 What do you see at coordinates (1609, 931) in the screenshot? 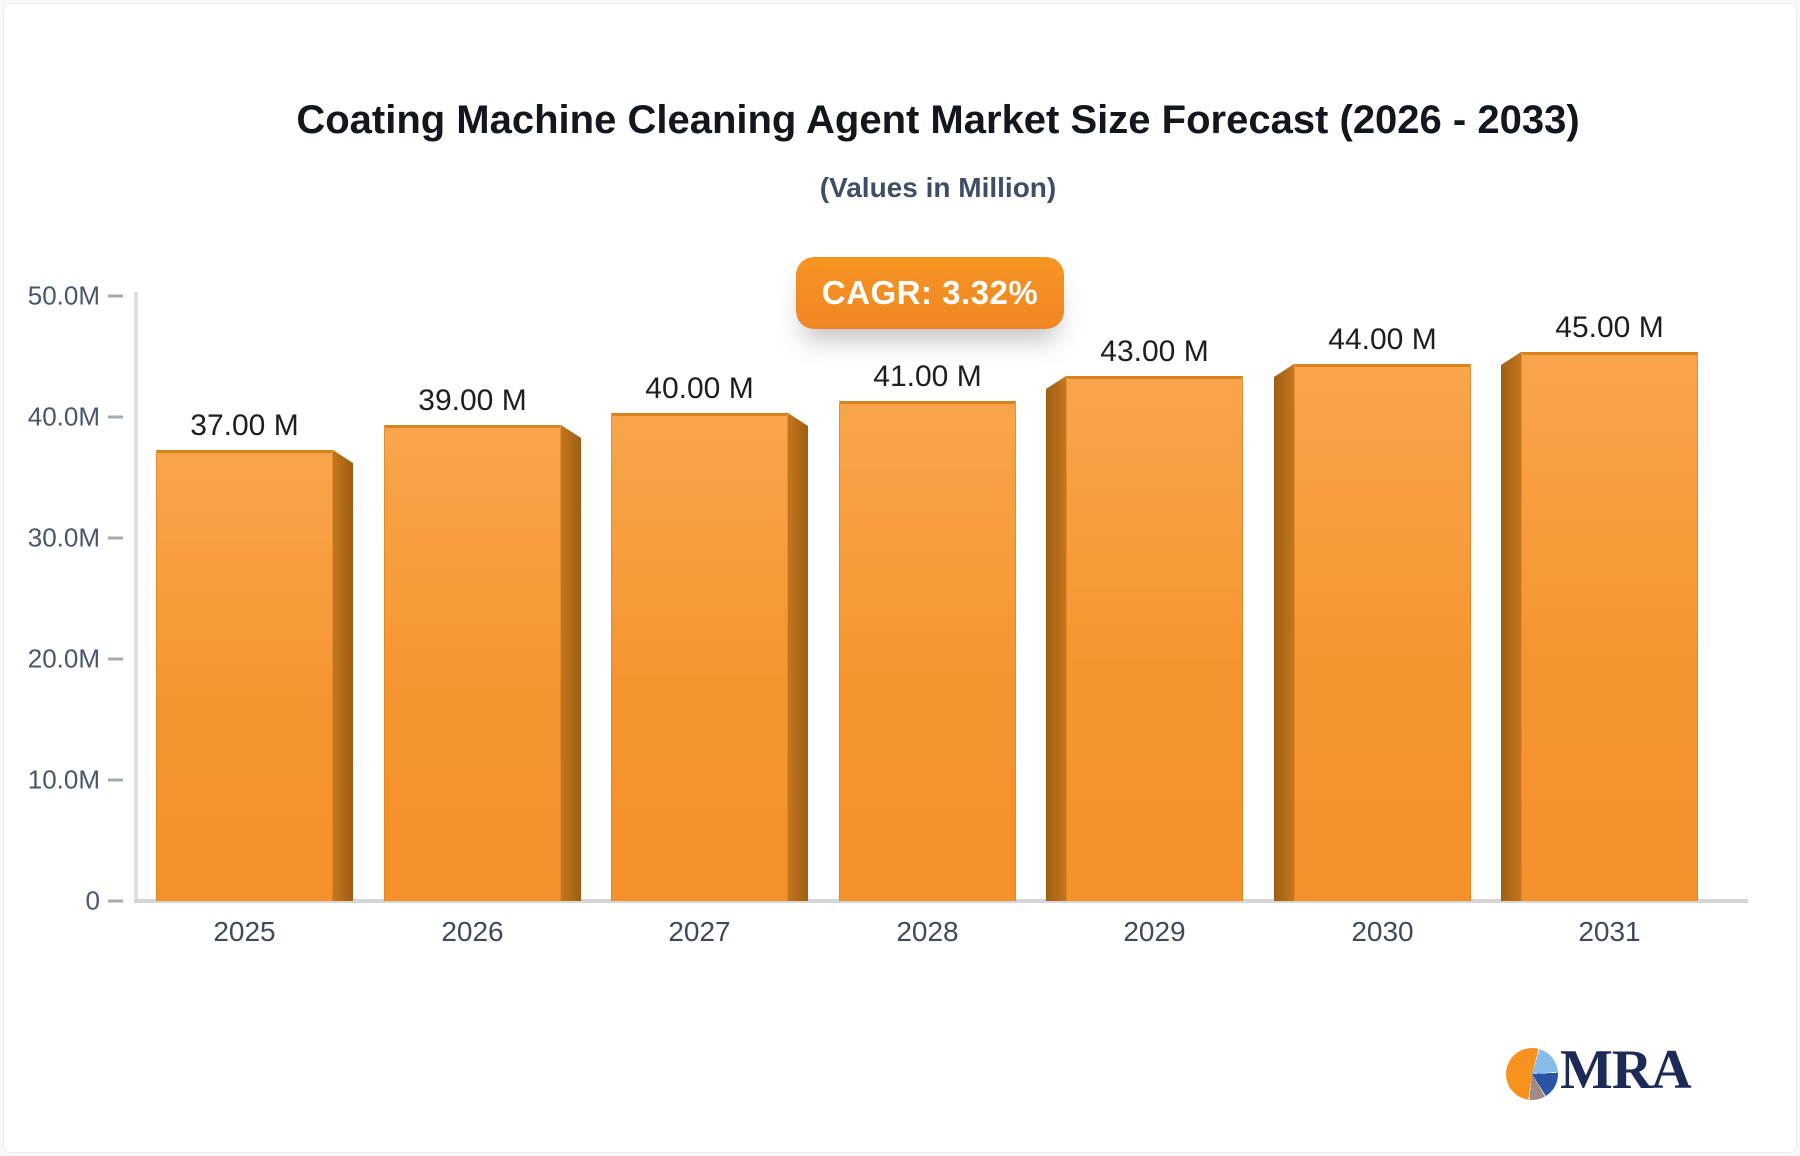
I see `x-axis-category-label: 2031` at bounding box center [1609, 931].